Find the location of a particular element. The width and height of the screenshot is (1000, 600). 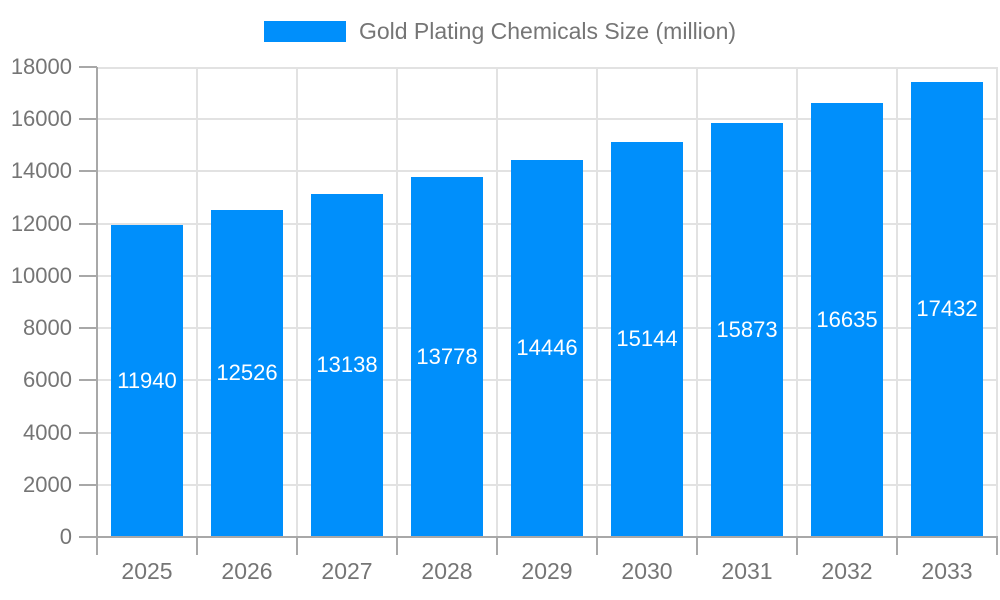

bar-value-label: 14446 is located at coordinates (547, 348).